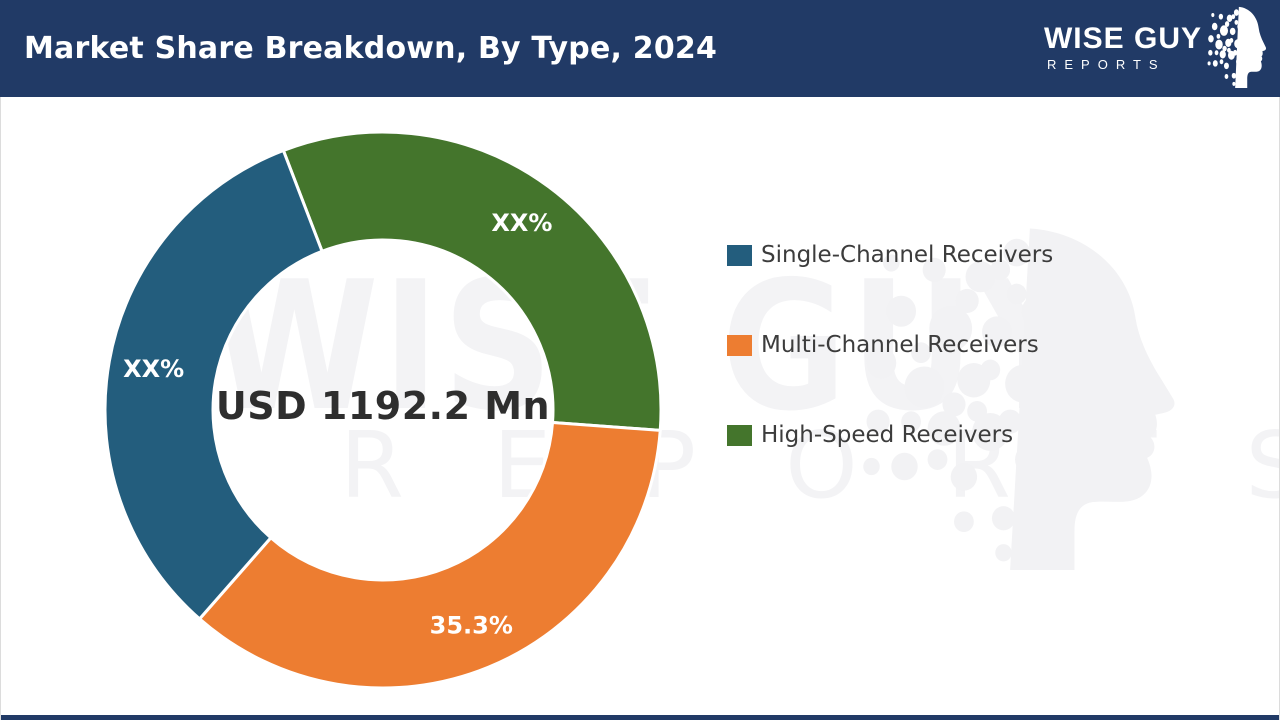 Image resolution: width=1280 pixels, height=720 pixels. Describe the element at coordinates (640, 717) in the screenshot. I see `footer-bar` at that location.